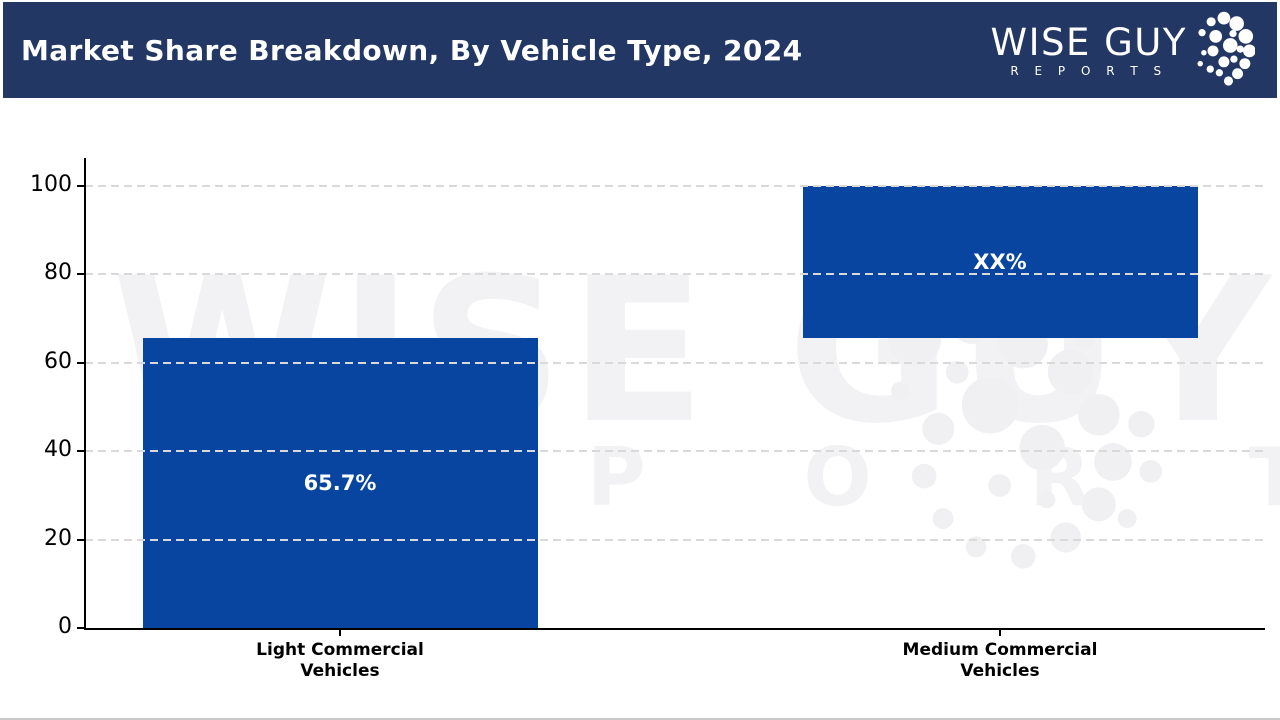 The image size is (1280, 720). Describe the element at coordinates (1025, 437) in the screenshot. I see `watermark-face-dots-icon` at that location.